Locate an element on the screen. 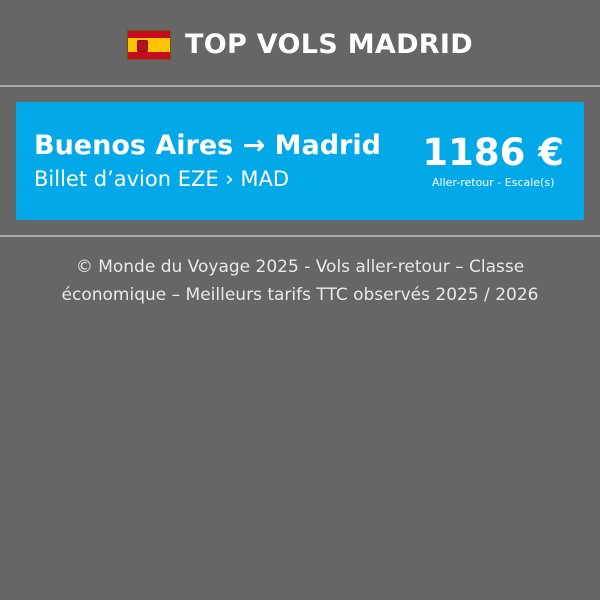 This screenshot has height=600, width=600. spain-flag-icon is located at coordinates (149, 44).